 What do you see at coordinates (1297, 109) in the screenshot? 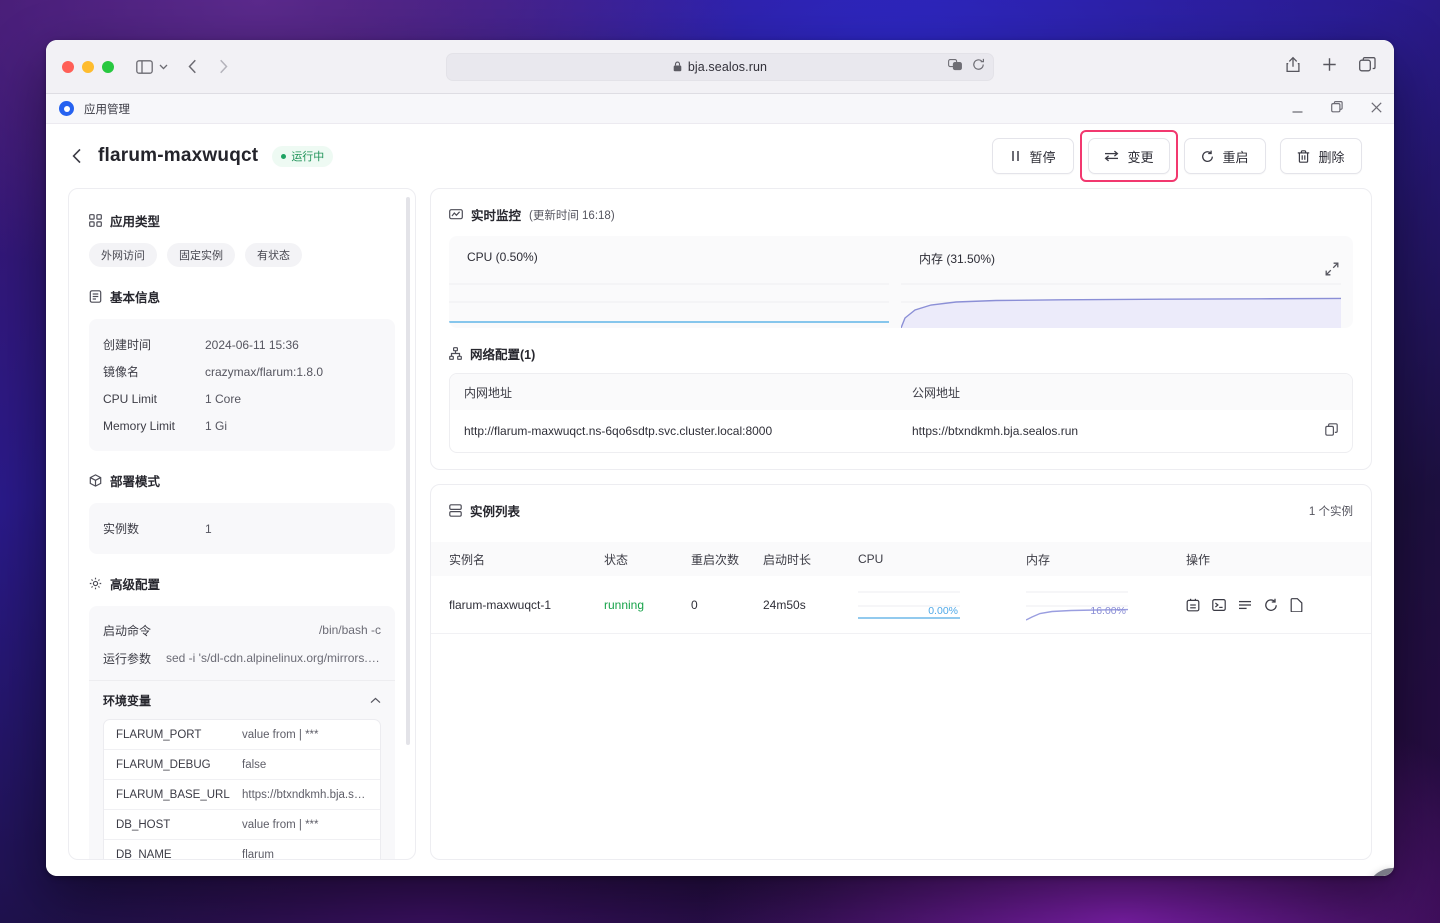
I see `minimize-icon` at bounding box center [1297, 109].